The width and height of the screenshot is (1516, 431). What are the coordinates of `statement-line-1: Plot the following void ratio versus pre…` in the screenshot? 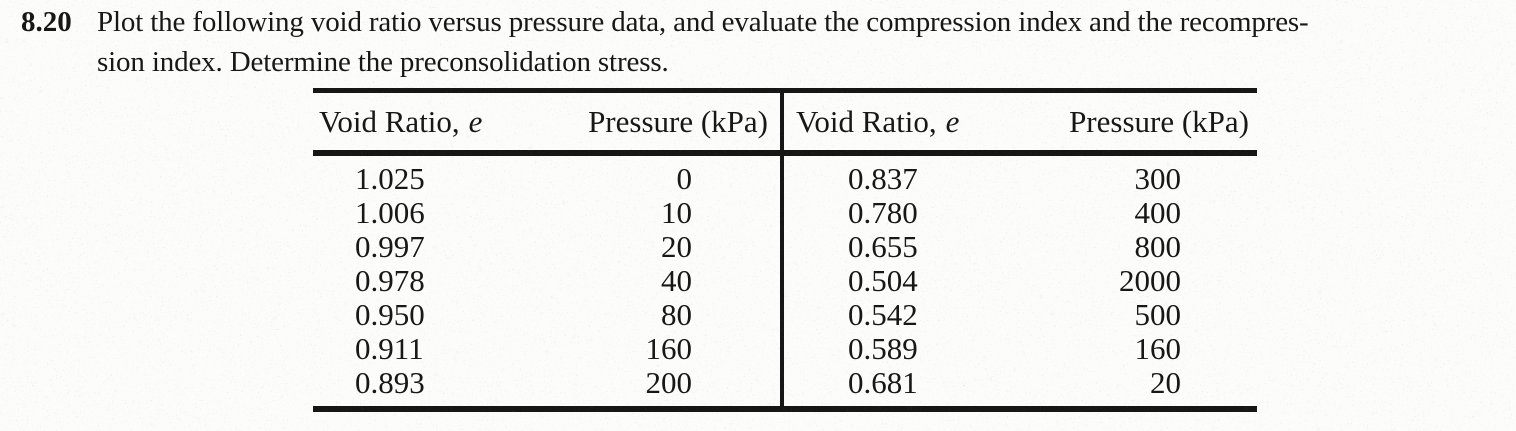 It's located at (703, 22).